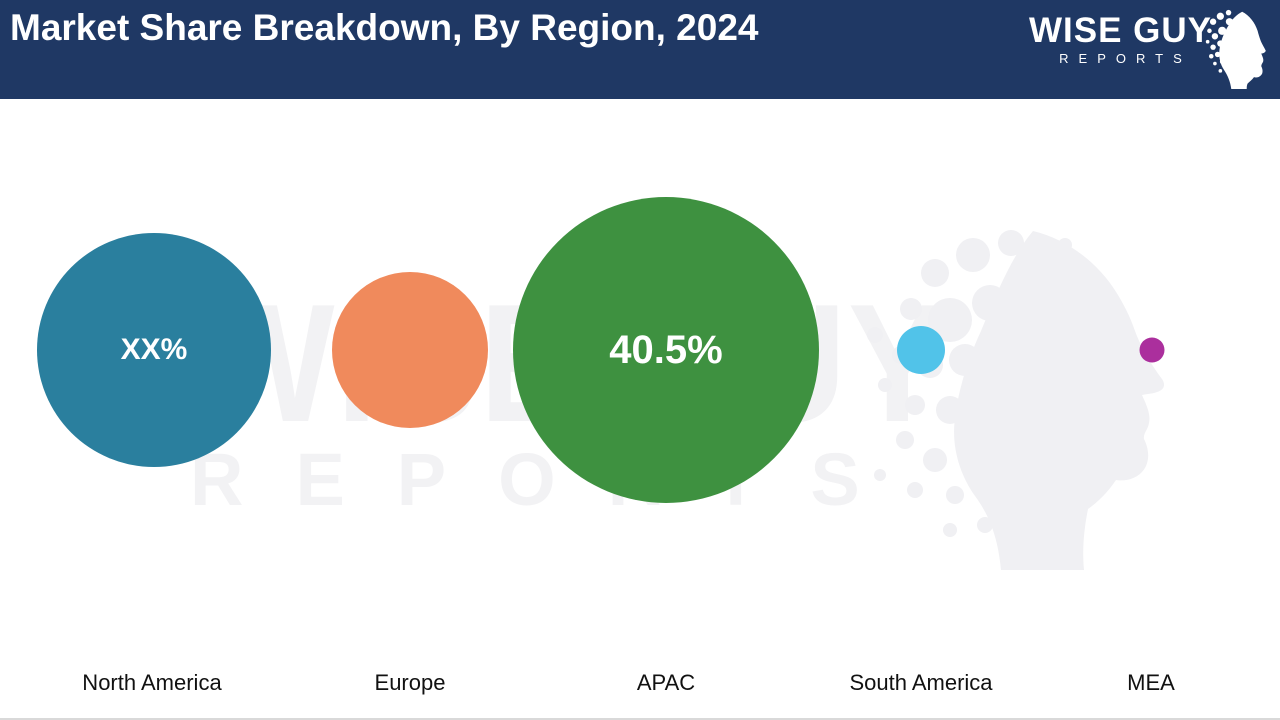  Describe the element at coordinates (410, 682) in the screenshot. I see `category-label-europe: Europe` at that location.